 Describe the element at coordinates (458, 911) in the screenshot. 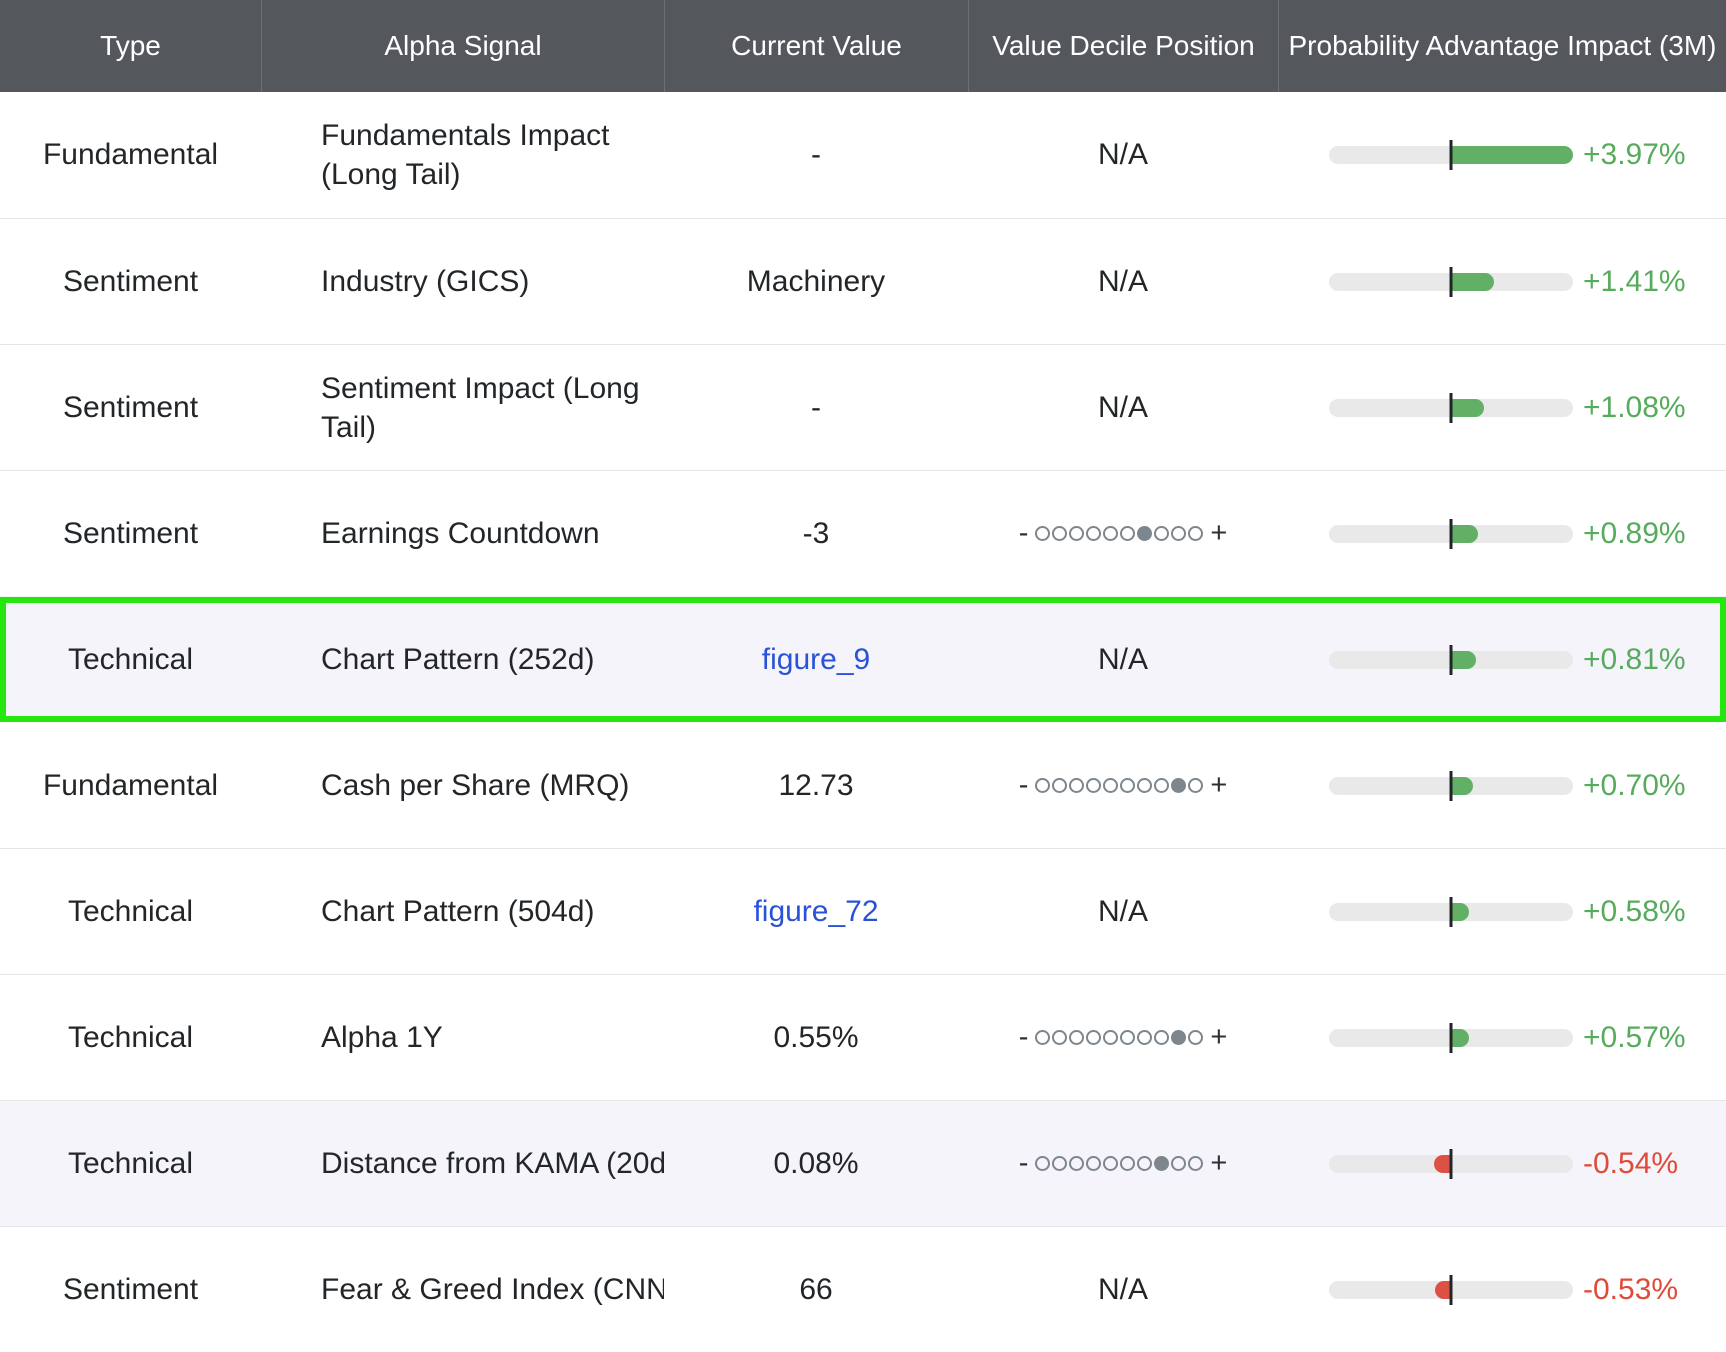

I see `alpha-signal-label: Chart Pattern (504d)` at that location.